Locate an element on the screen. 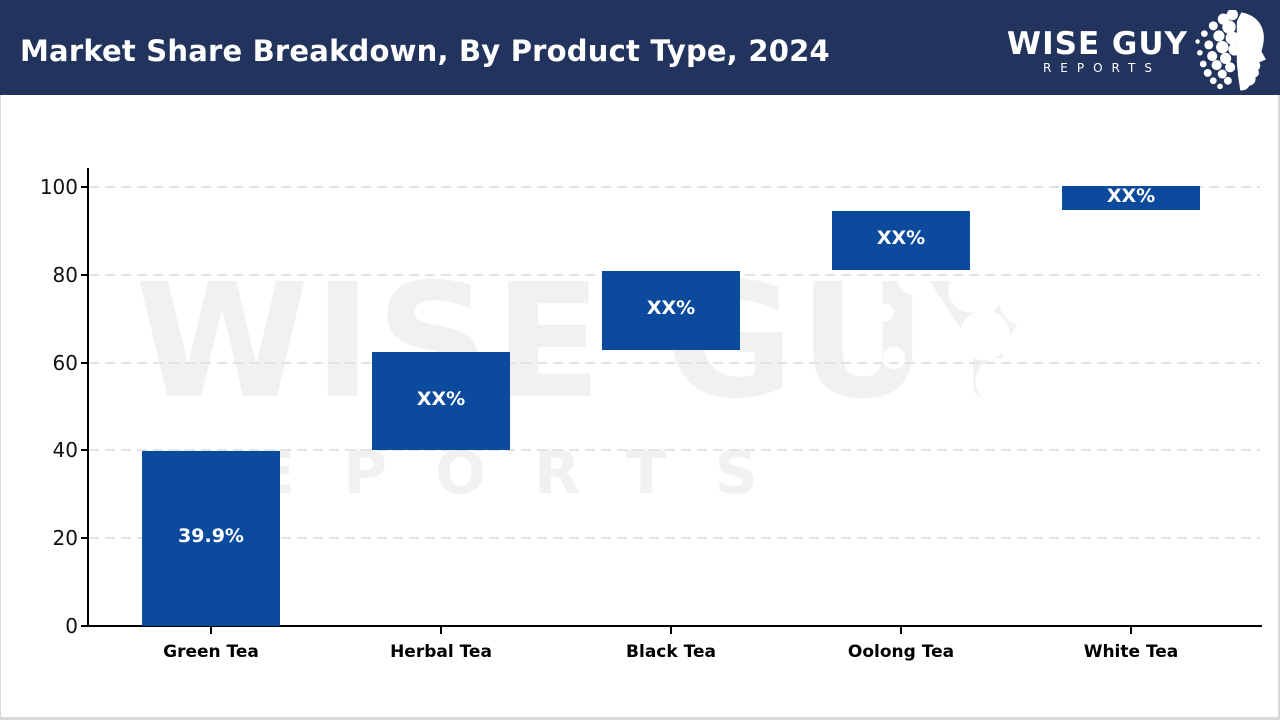  bar-herbal-tea is located at coordinates (441, 401).